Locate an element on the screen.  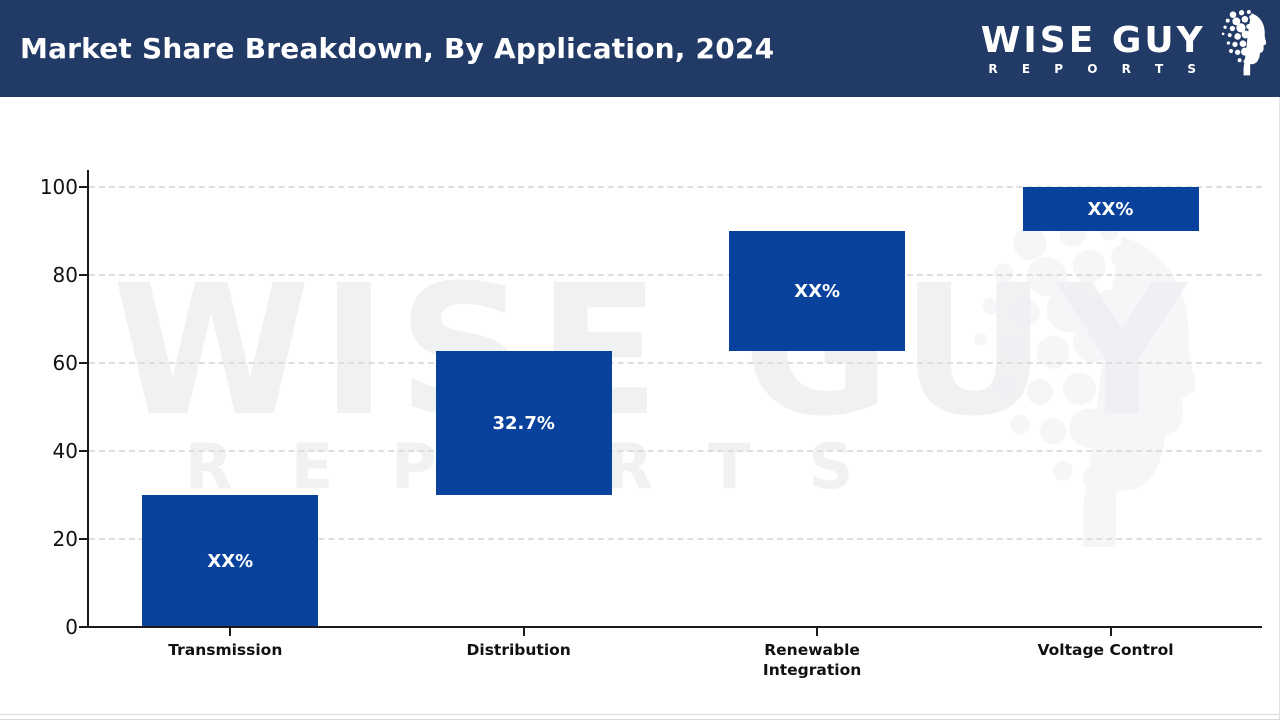
watermark-head-icon is located at coordinates (1084, 383).